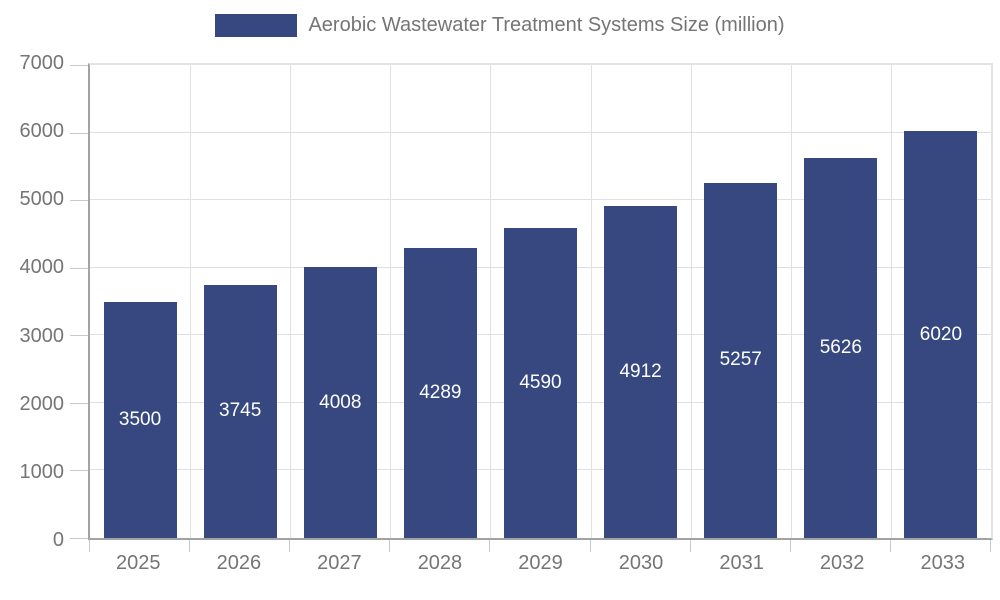  Describe the element at coordinates (42, 471) in the screenshot. I see `y-tick-label: 1000` at that location.